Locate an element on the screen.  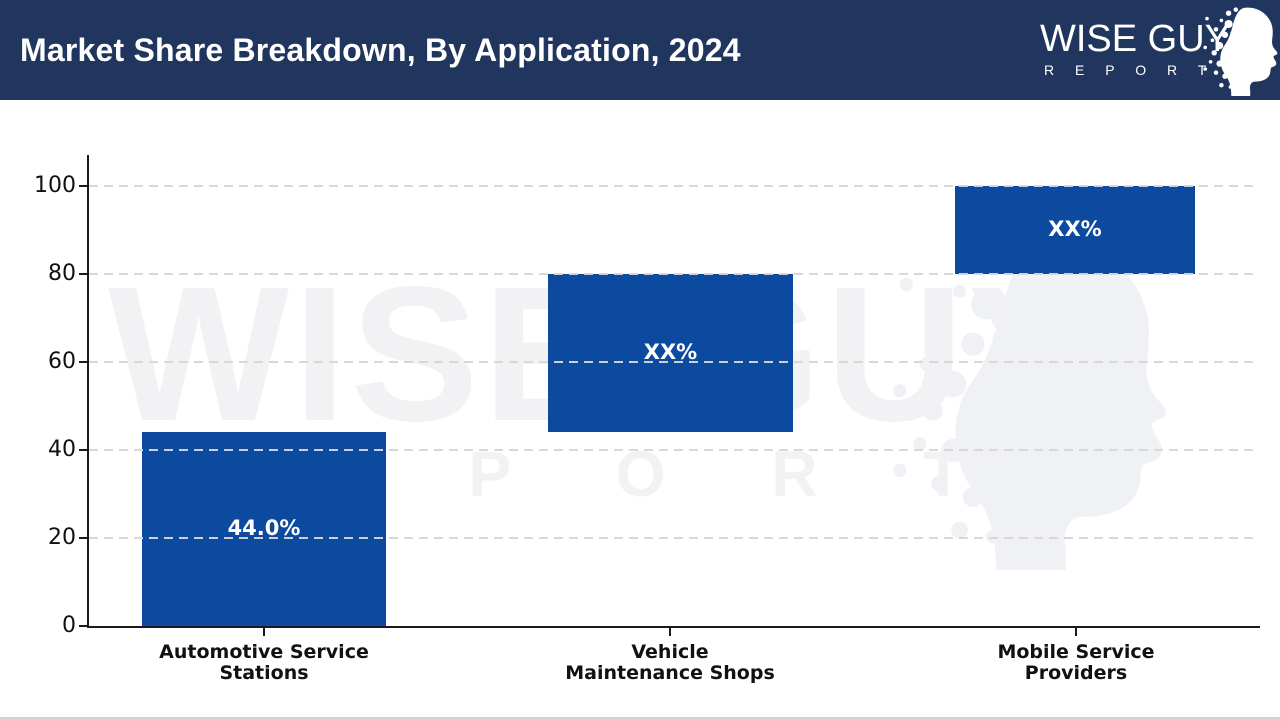
y-tick-label: 80 is located at coordinates (62, 273).